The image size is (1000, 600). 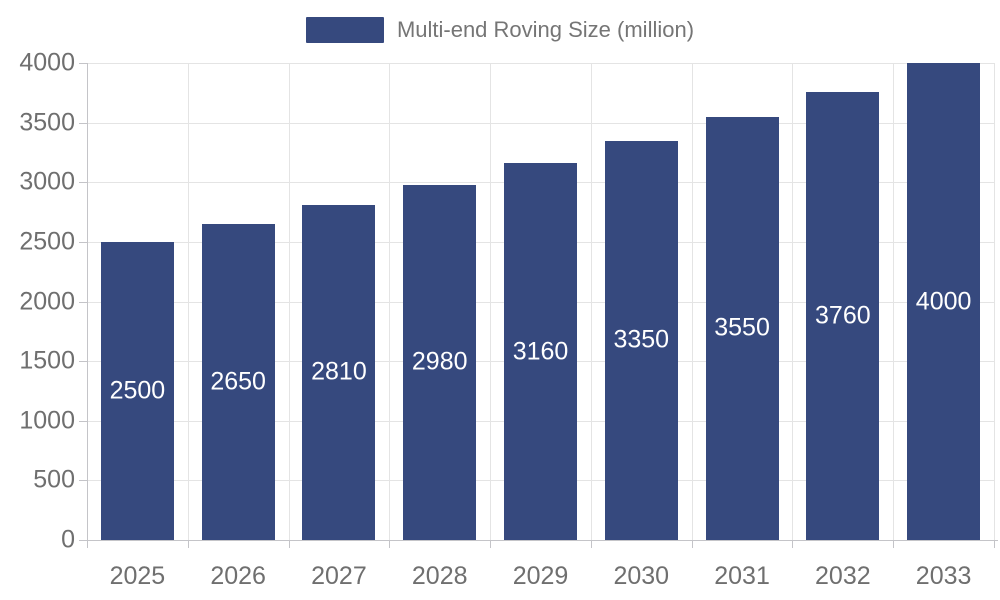 What do you see at coordinates (47, 181) in the screenshot?
I see `y-axis-tick-label: 3000` at bounding box center [47, 181].